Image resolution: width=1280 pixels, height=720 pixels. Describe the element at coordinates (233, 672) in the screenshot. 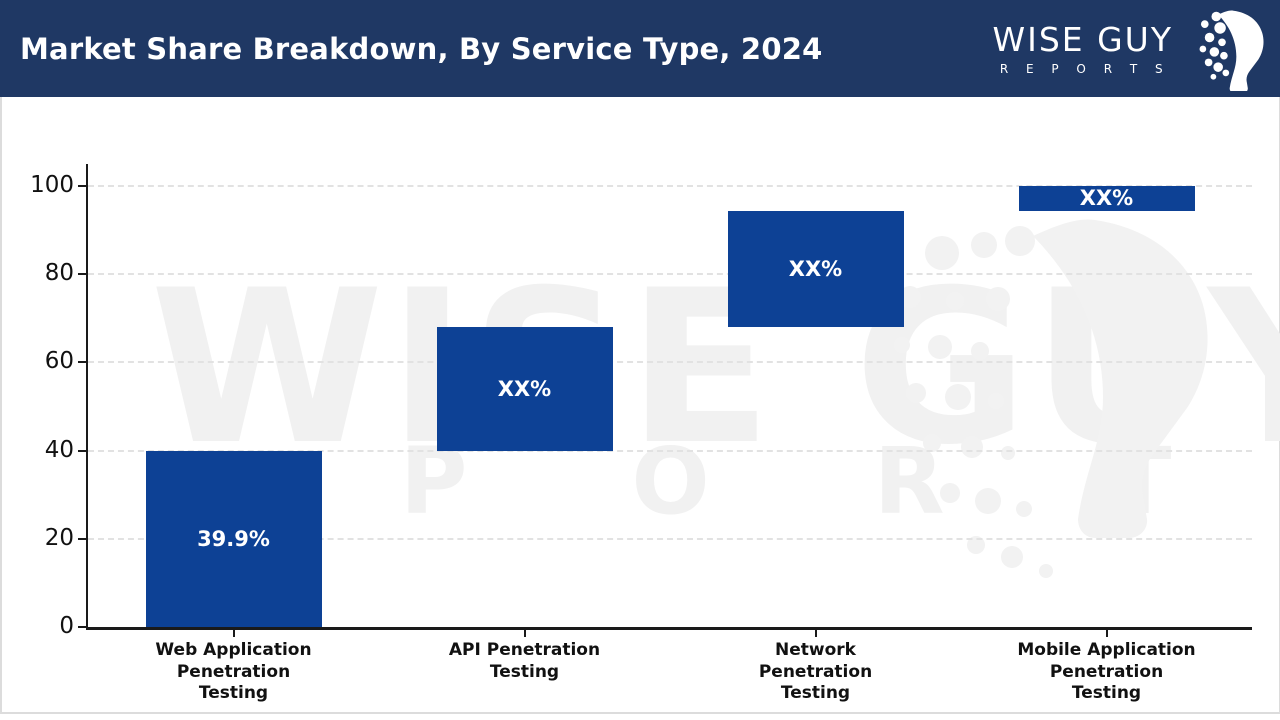

I see `category-label: Web Application Penetration Testing` at that location.